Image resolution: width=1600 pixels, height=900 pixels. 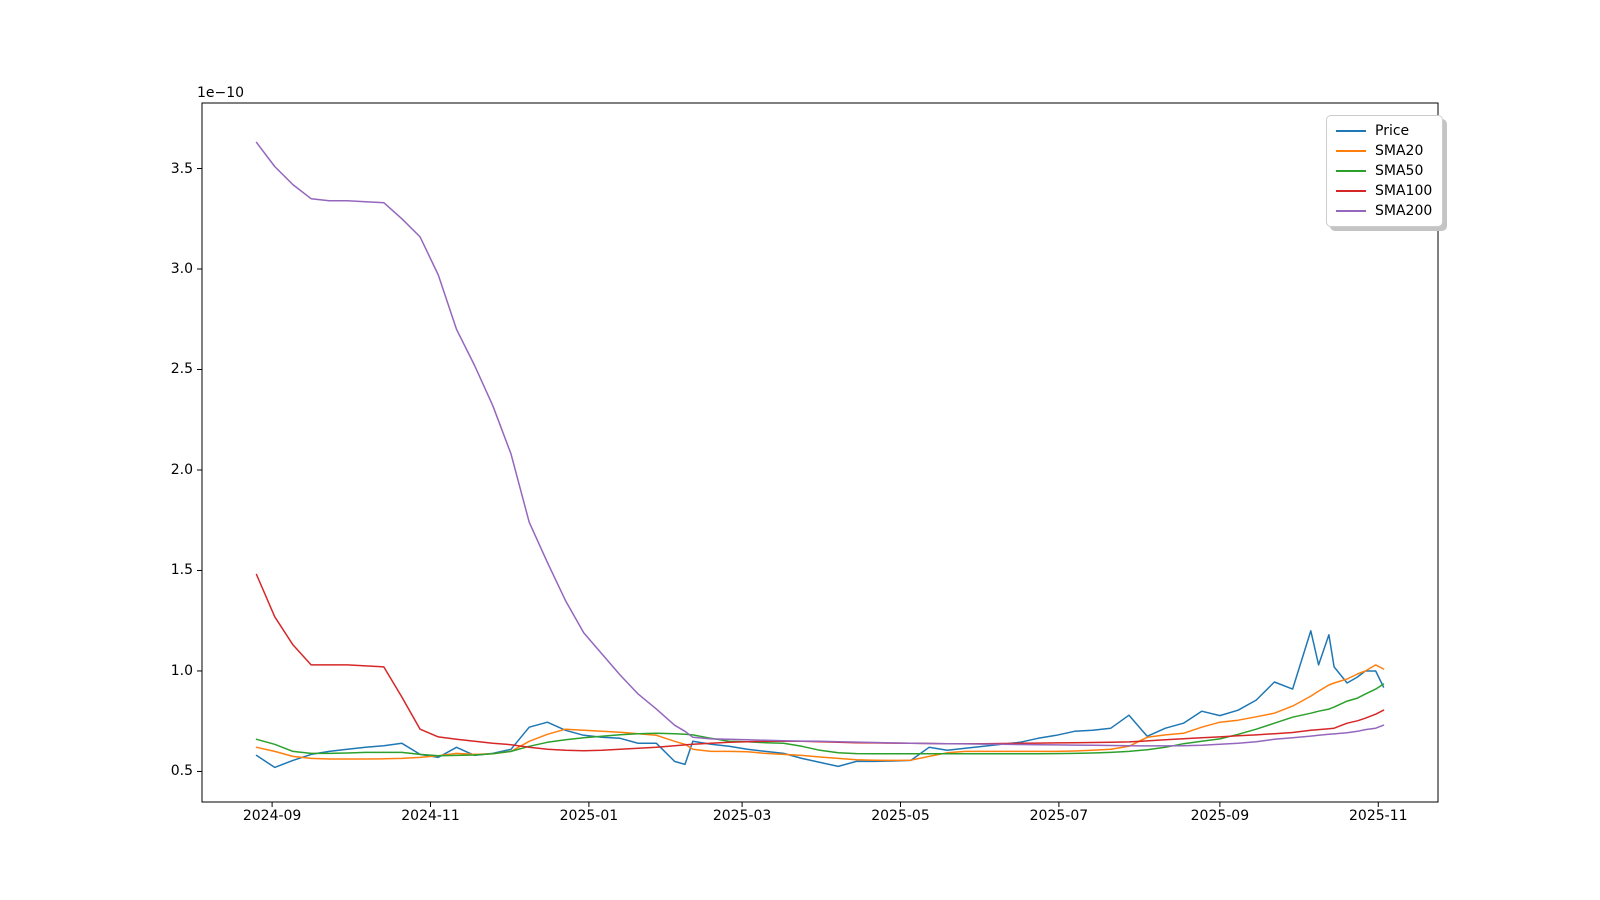 What do you see at coordinates (589, 816) in the screenshot?
I see `x-tick-label: 2025-01` at bounding box center [589, 816].